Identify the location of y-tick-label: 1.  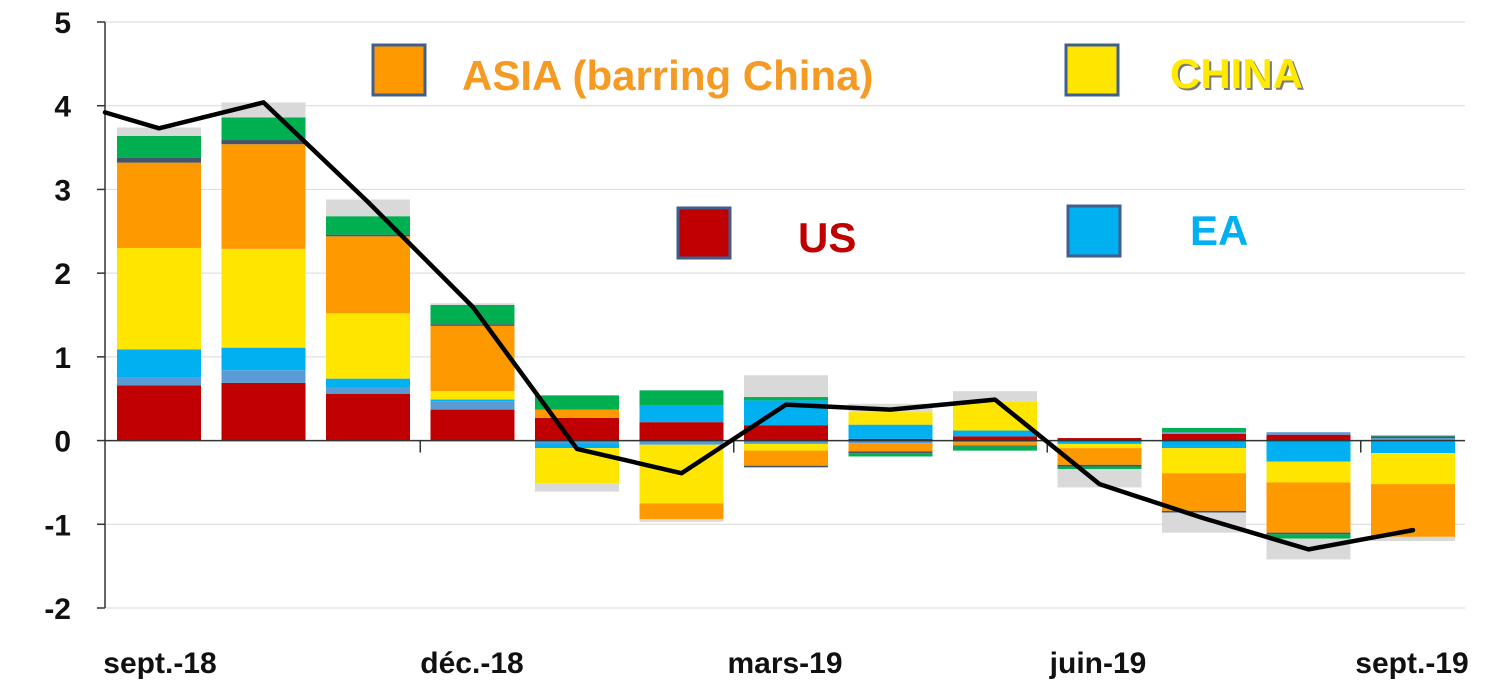
(62, 358).